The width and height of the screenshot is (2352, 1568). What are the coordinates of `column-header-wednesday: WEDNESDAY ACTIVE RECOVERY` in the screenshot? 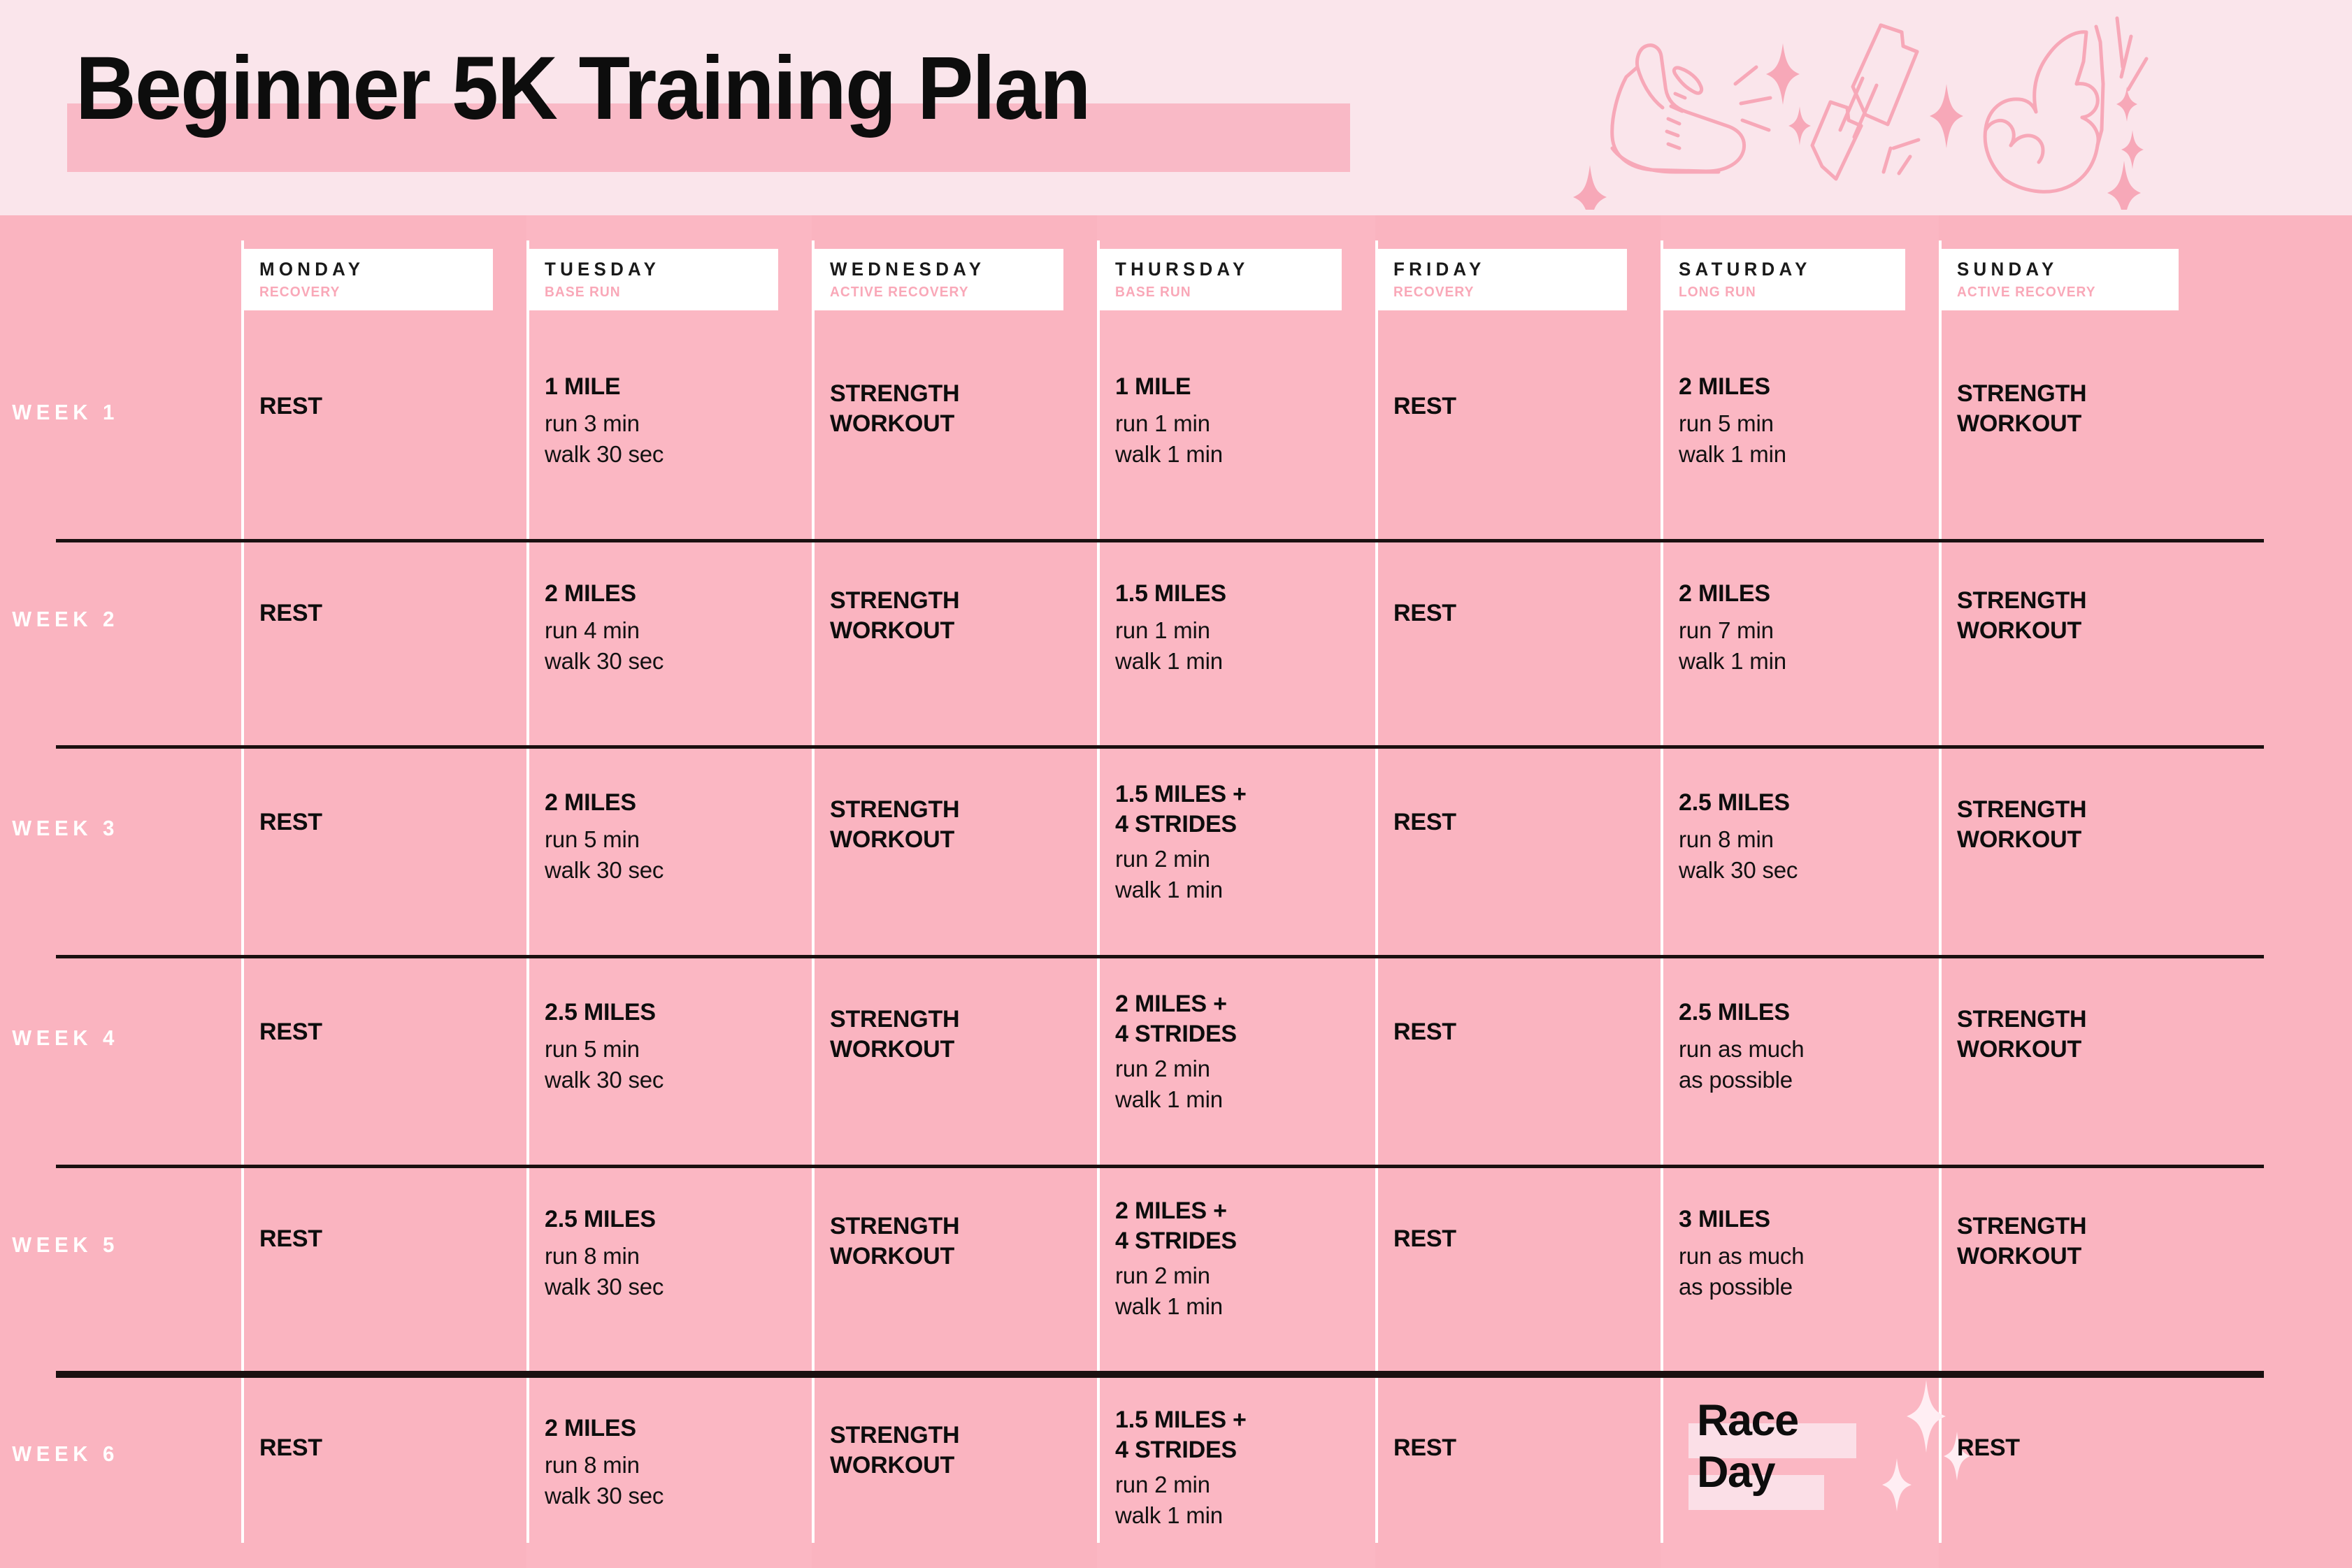 It's located at (938, 279).